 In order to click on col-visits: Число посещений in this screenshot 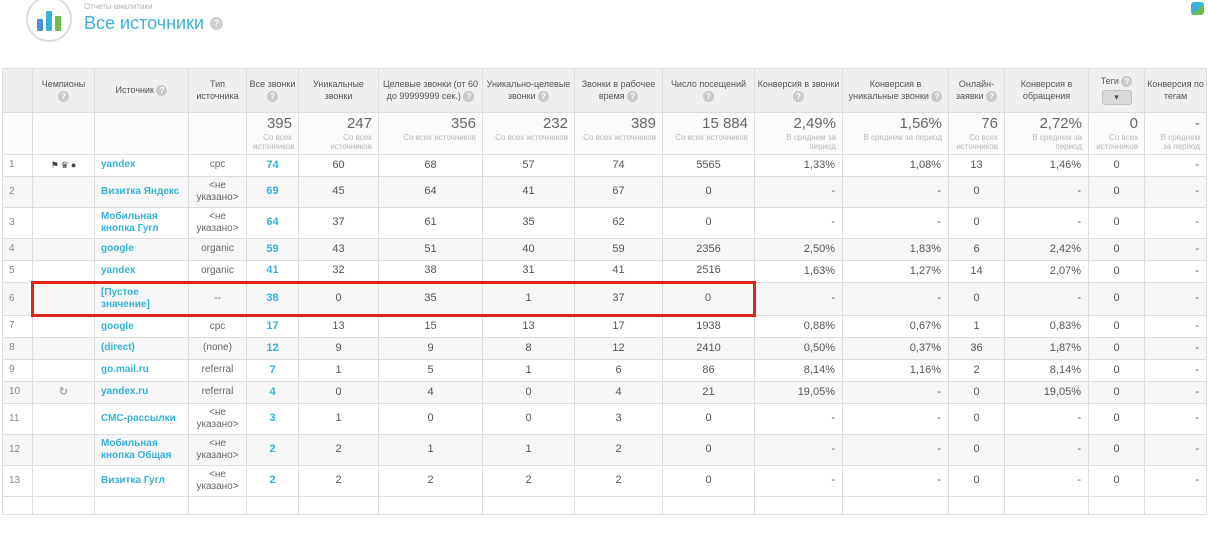, I will do `click(708, 90)`.